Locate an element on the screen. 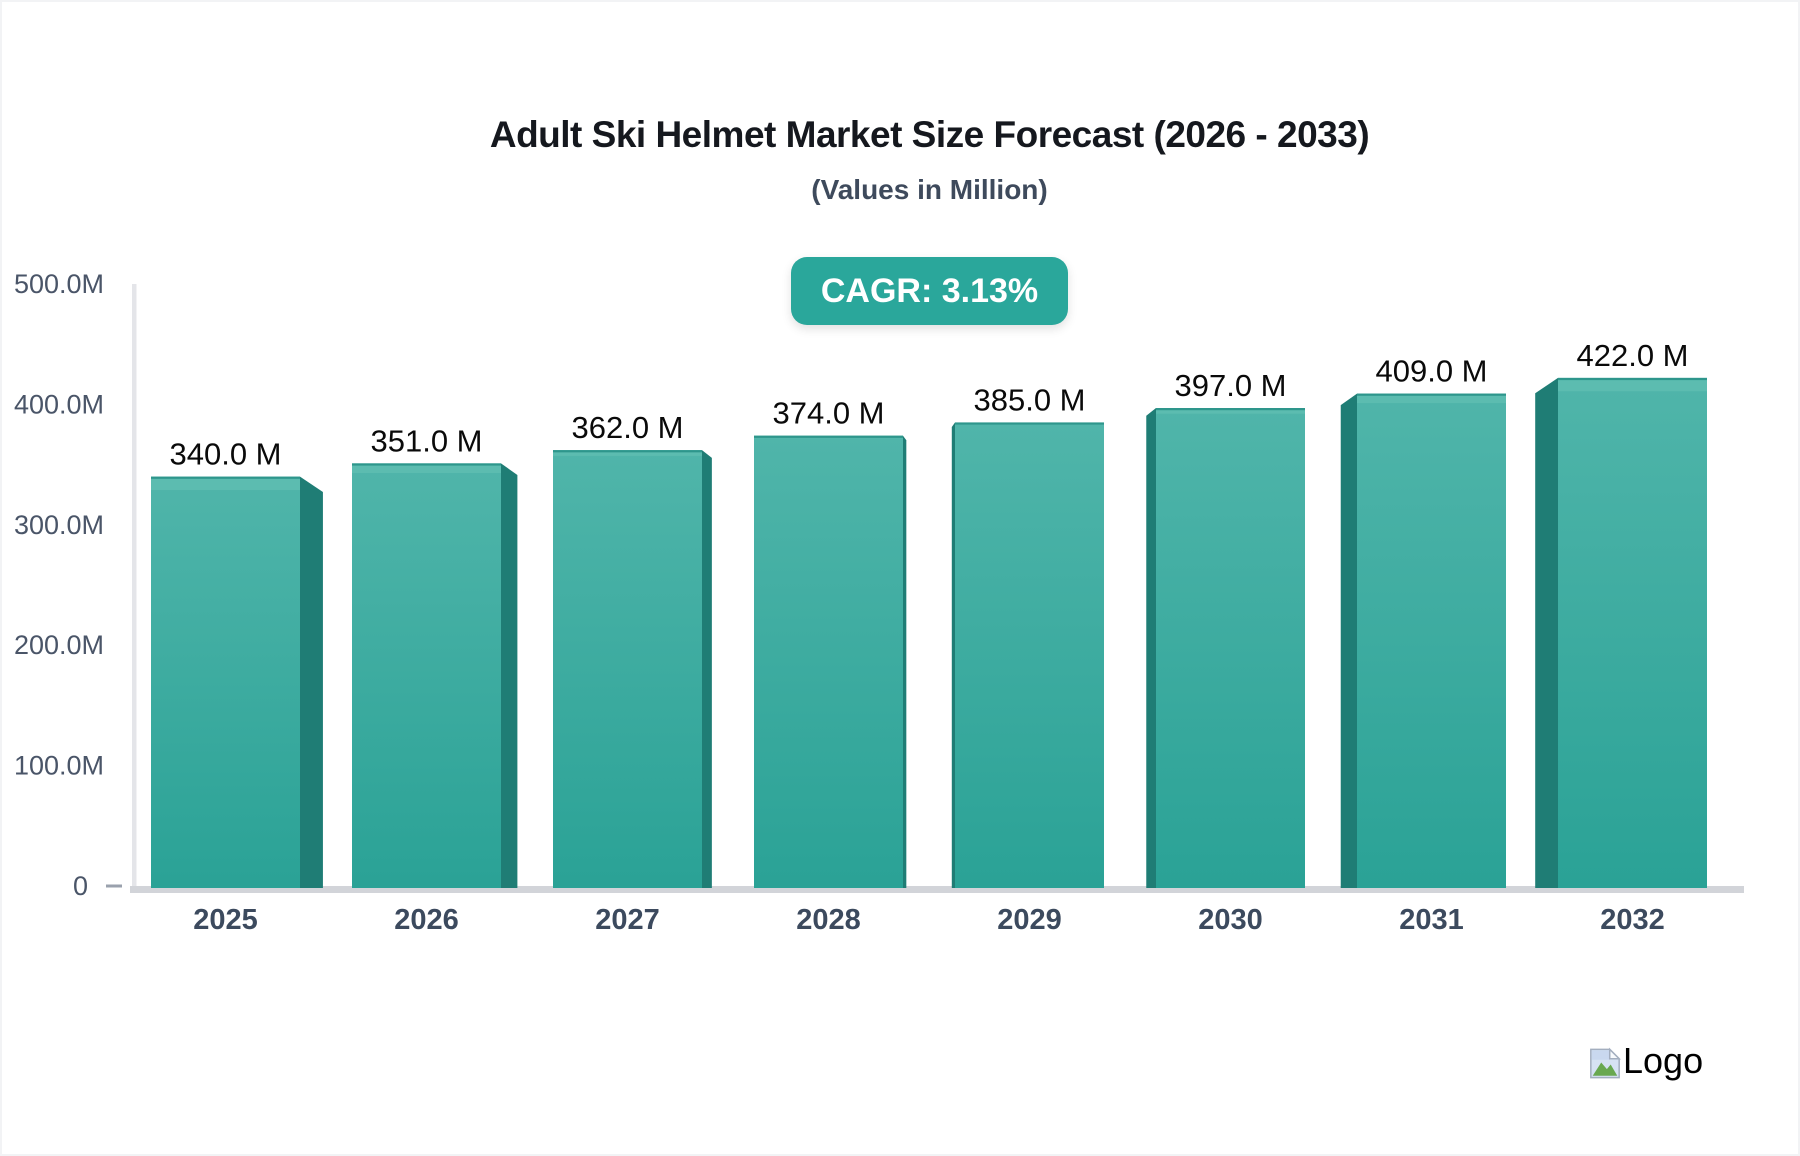 This screenshot has height=1156, width=1800. bar-group-2026 is located at coordinates (435, 675).